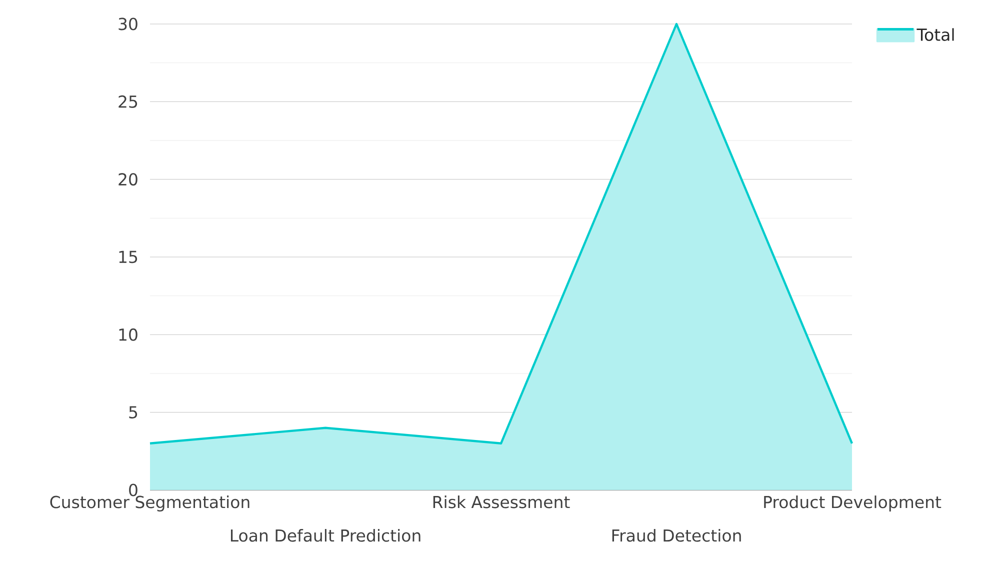  Describe the element at coordinates (128, 101) in the screenshot. I see `y-tick-label: 25` at that location.